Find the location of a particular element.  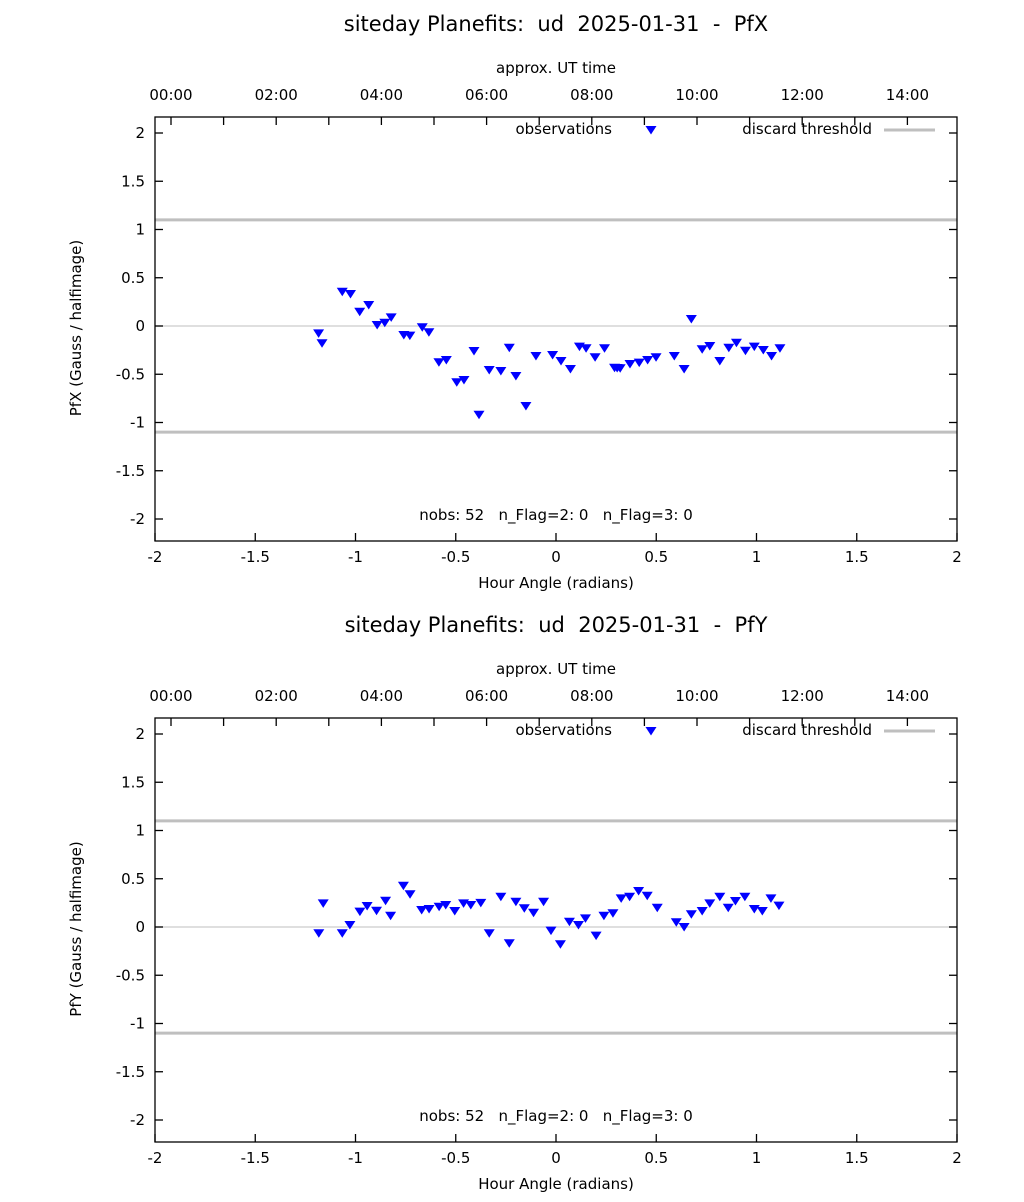

x-tick-label: -0.5 is located at coordinates (455, 1158).